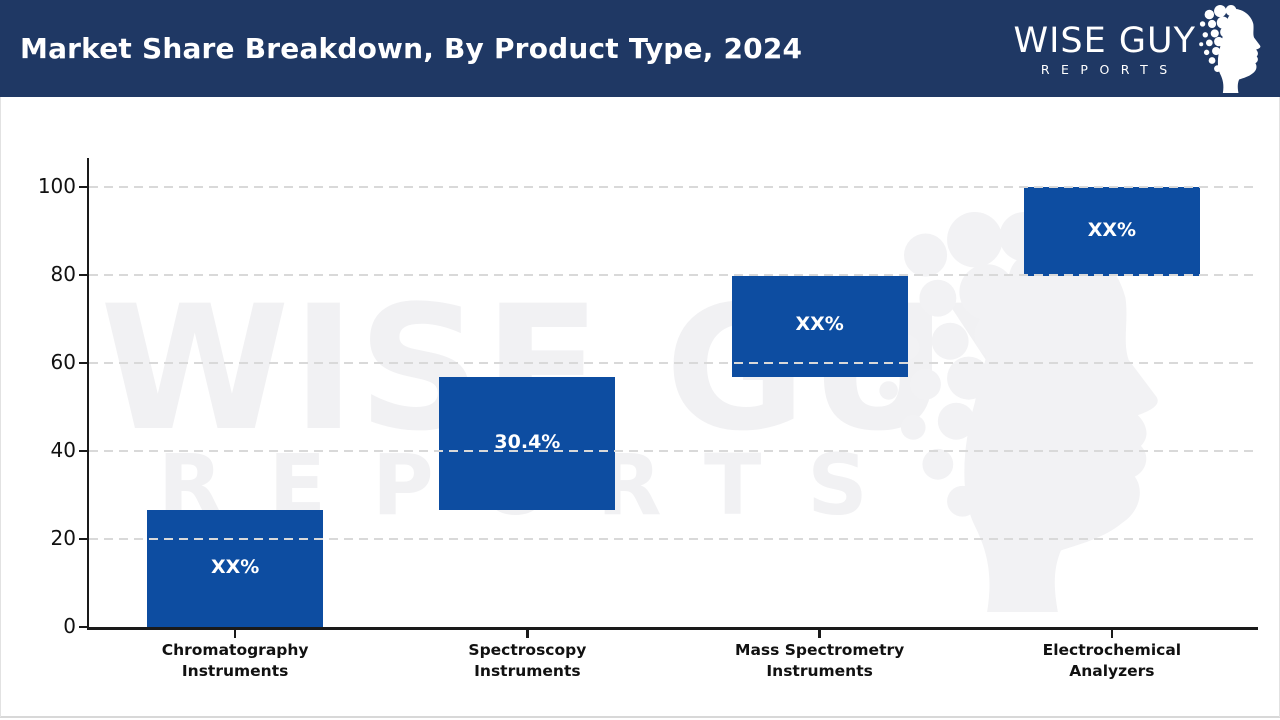 The width and height of the screenshot is (1280, 720). I want to click on x-category-label: Electrochemical Analyzers, so click(1112, 660).